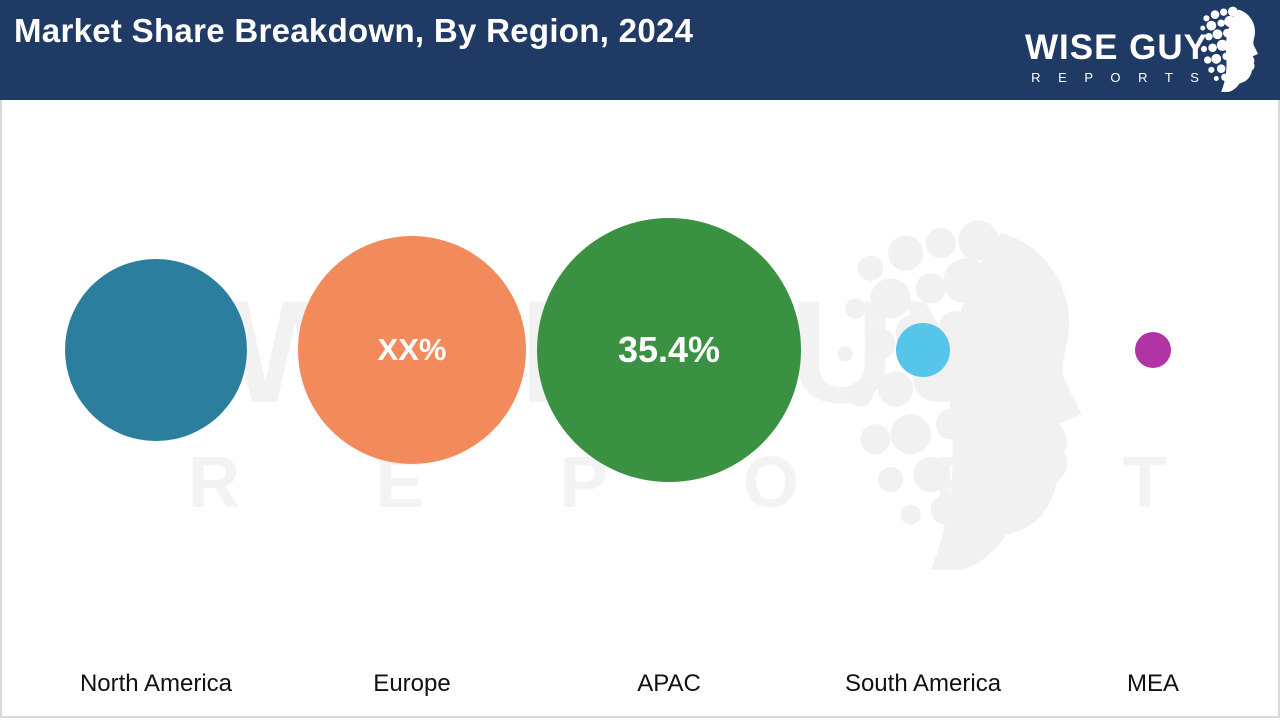  I want to click on category-label-mea: MEA, so click(1153, 683).